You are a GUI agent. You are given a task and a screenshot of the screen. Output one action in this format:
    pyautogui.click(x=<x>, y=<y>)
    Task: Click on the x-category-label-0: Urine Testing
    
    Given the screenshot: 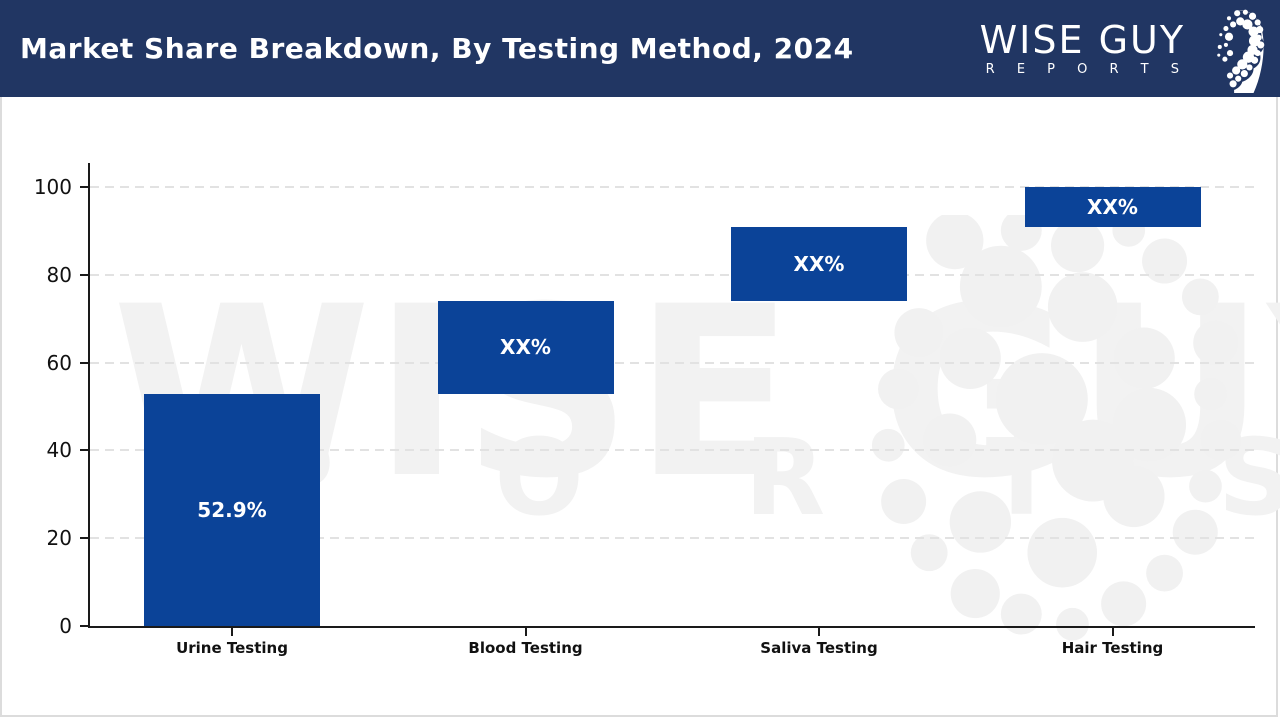 What is the action you would take?
    pyautogui.click(x=232, y=648)
    